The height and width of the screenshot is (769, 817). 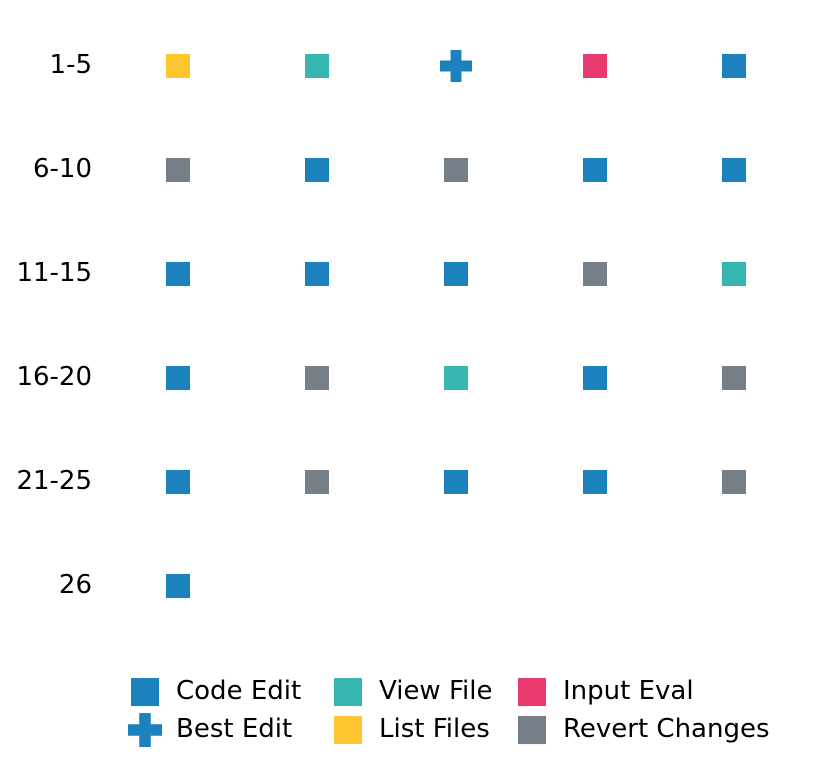 I want to click on legend-label-code-edit: Code Edit, so click(x=239, y=691).